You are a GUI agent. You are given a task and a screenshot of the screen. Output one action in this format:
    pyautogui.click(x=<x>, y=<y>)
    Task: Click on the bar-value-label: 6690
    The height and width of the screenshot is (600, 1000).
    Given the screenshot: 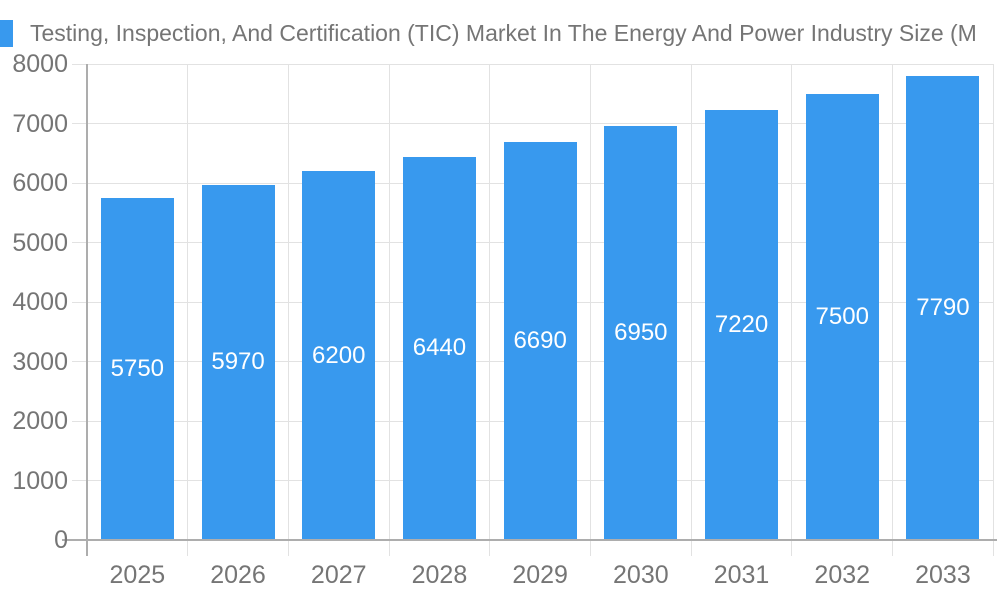 What is the action you would take?
    pyautogui.click(x=540, y=340)
    